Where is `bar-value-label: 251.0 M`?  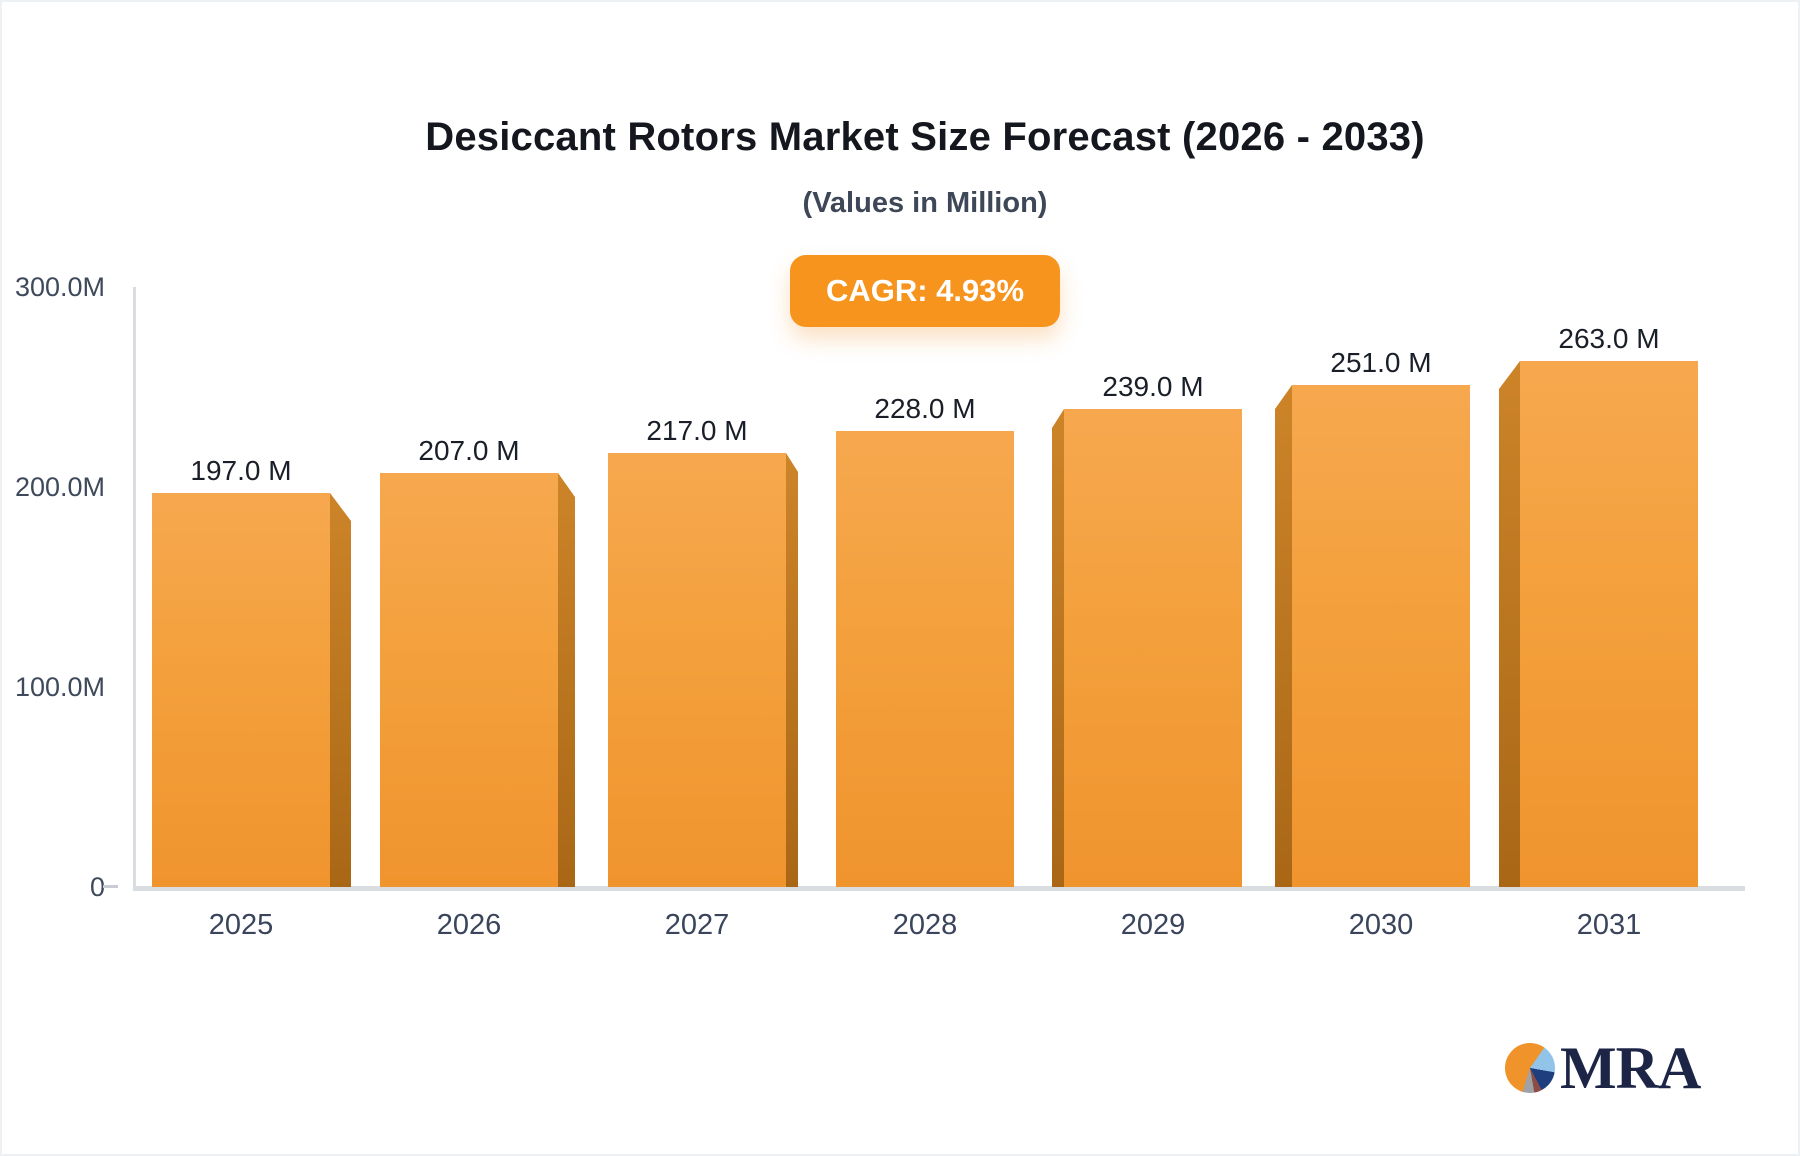
bar-value-label: 251.0 M is located at coordinates (1381, 362).